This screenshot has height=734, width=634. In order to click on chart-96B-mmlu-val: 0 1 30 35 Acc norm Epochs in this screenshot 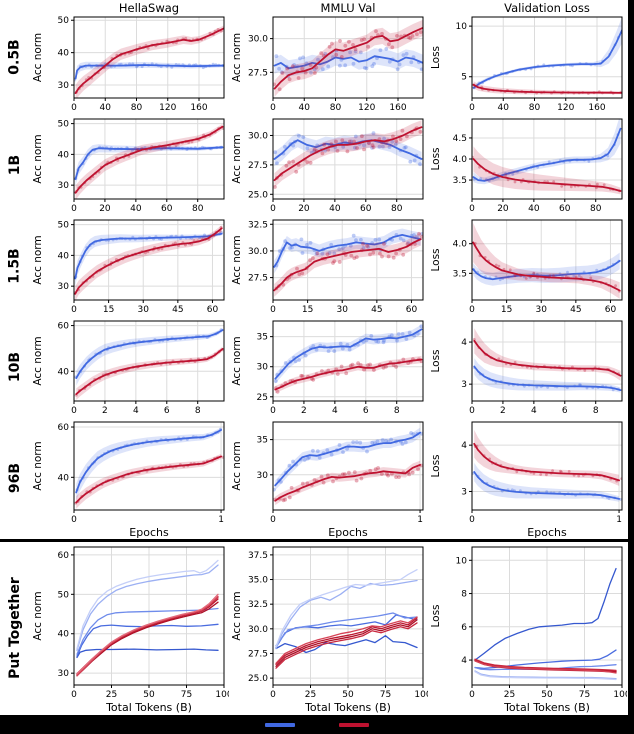, I will do `click(328, 478)`.